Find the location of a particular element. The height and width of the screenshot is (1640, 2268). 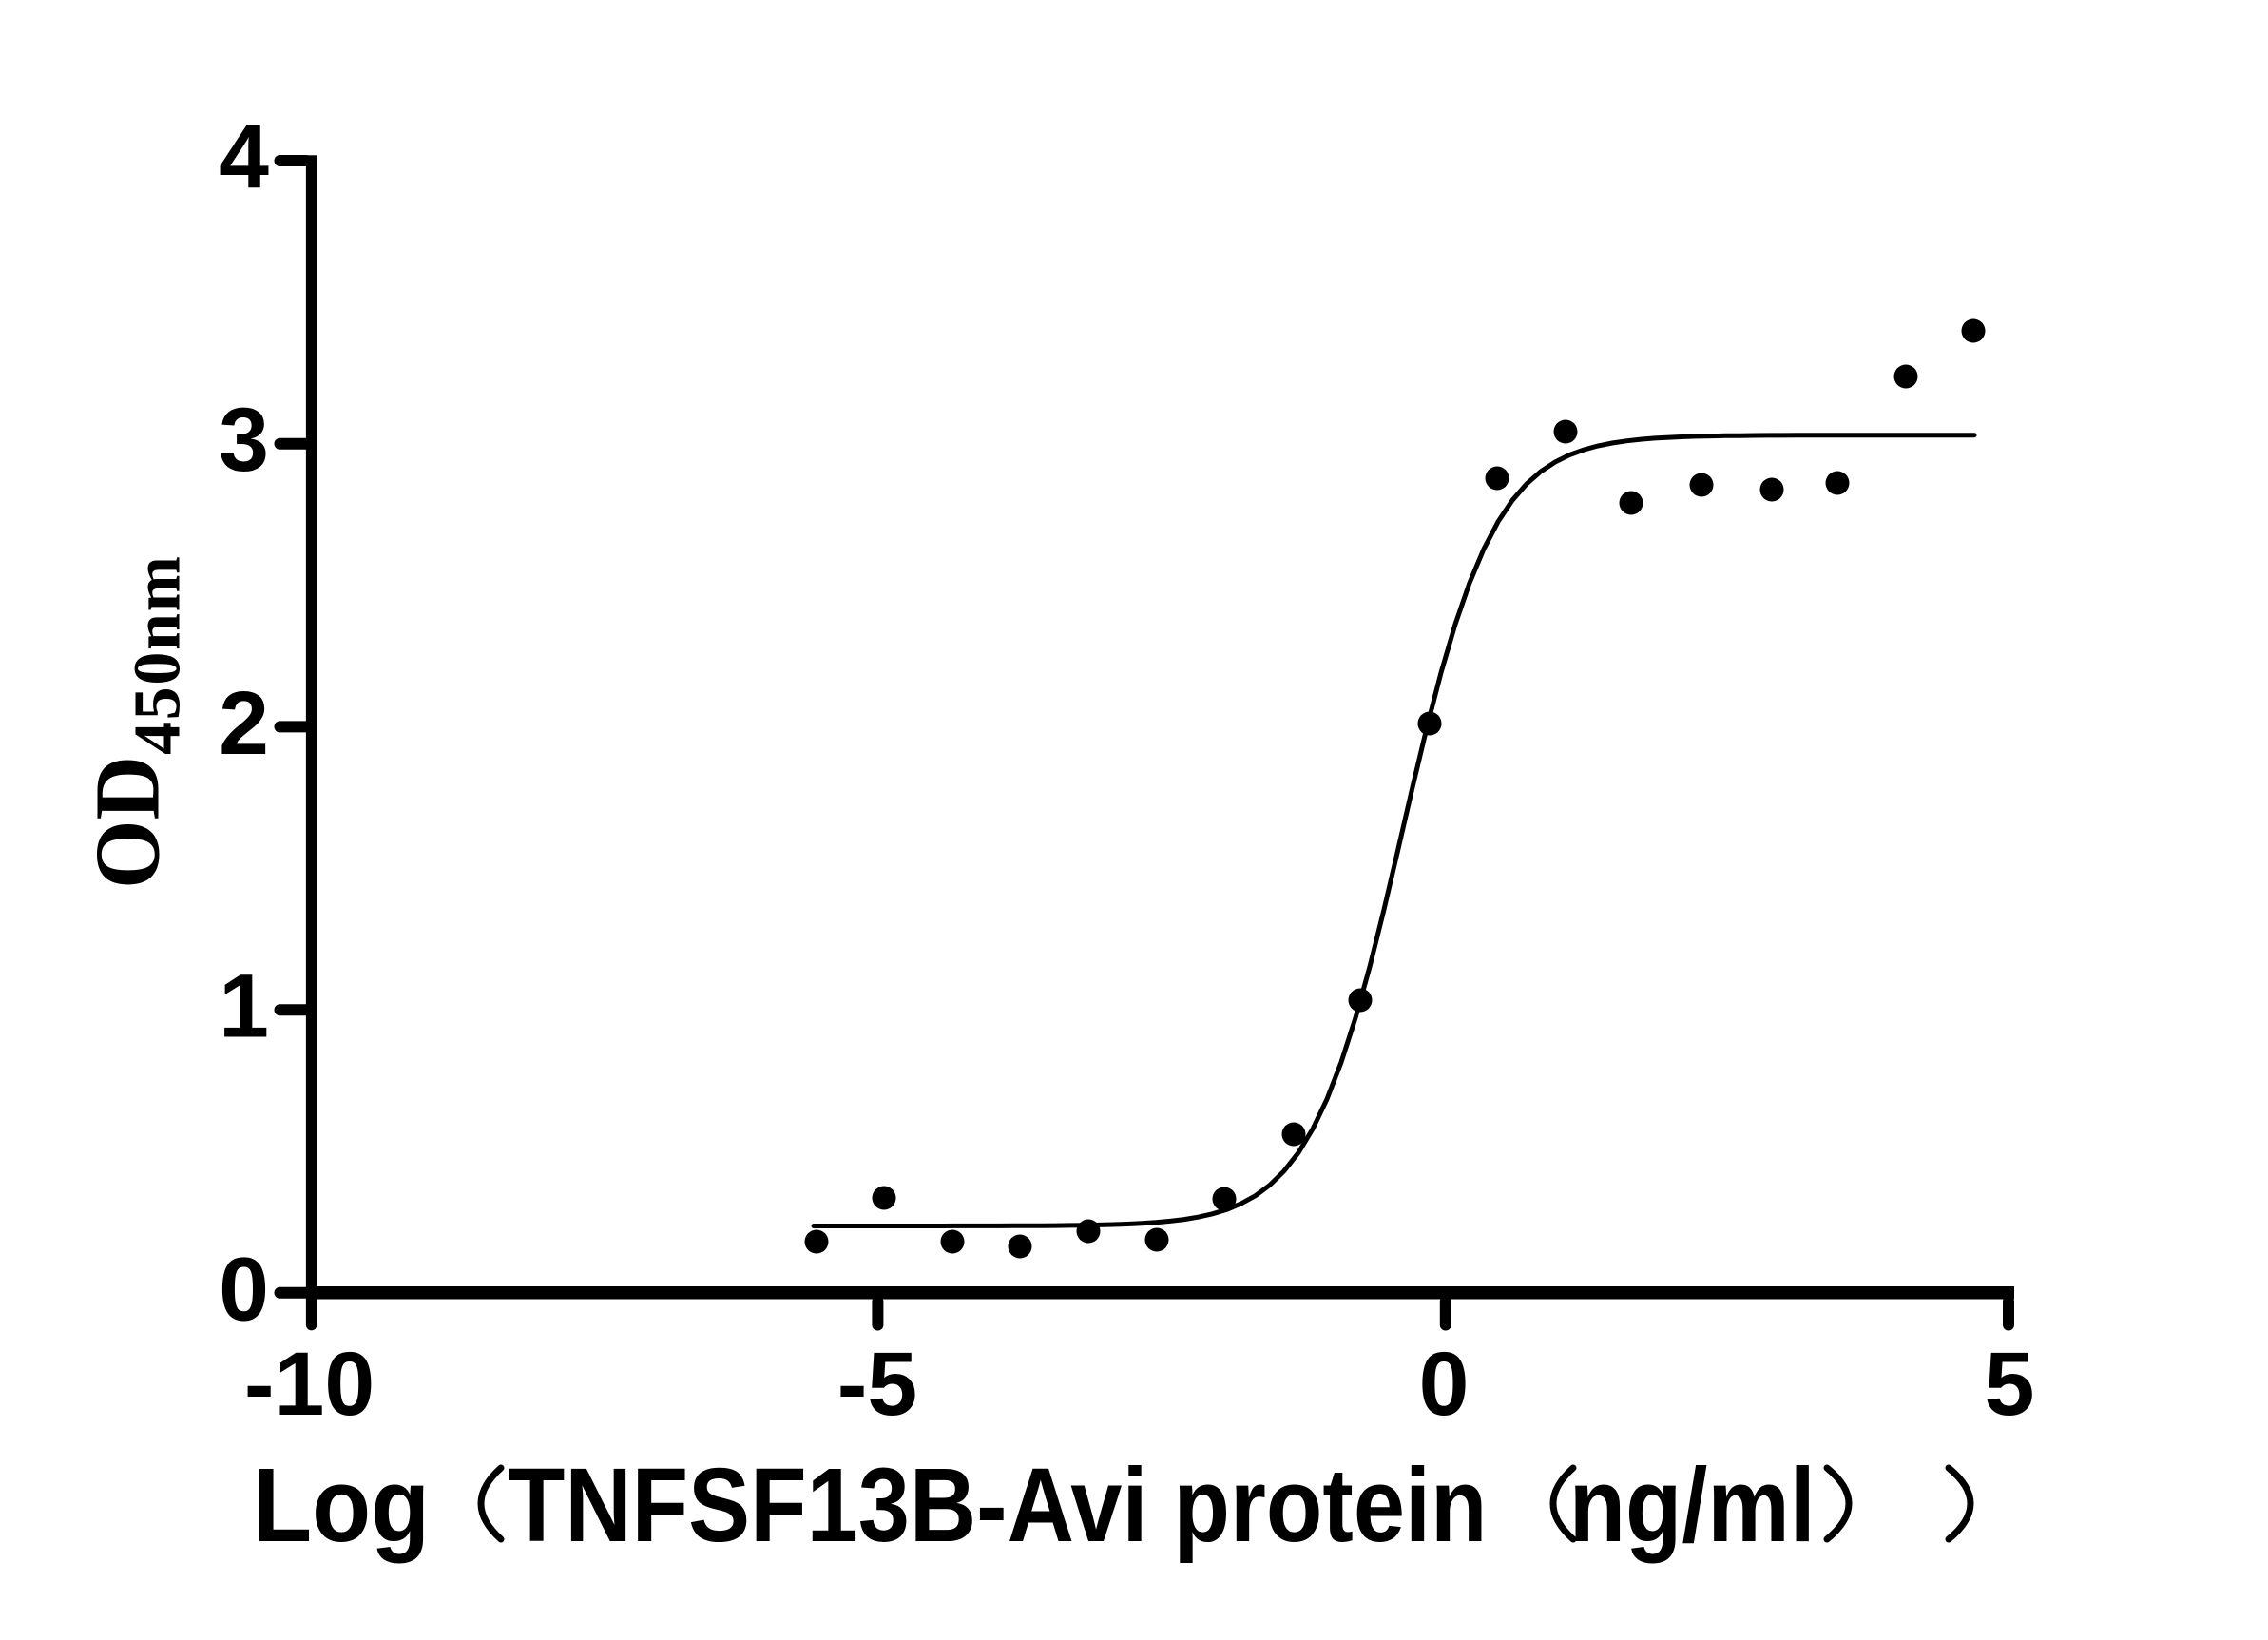

svg-text: 450nm is located at coordinates (158, 655).